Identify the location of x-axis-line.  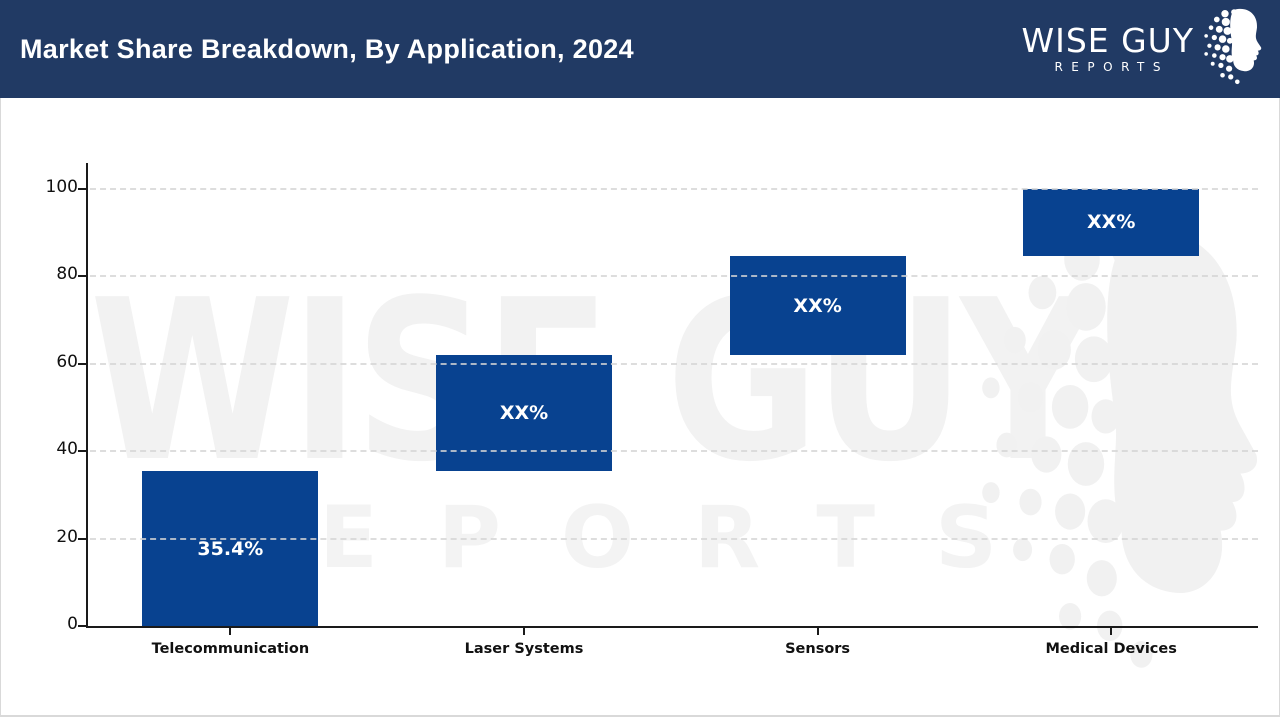
(672, 627).